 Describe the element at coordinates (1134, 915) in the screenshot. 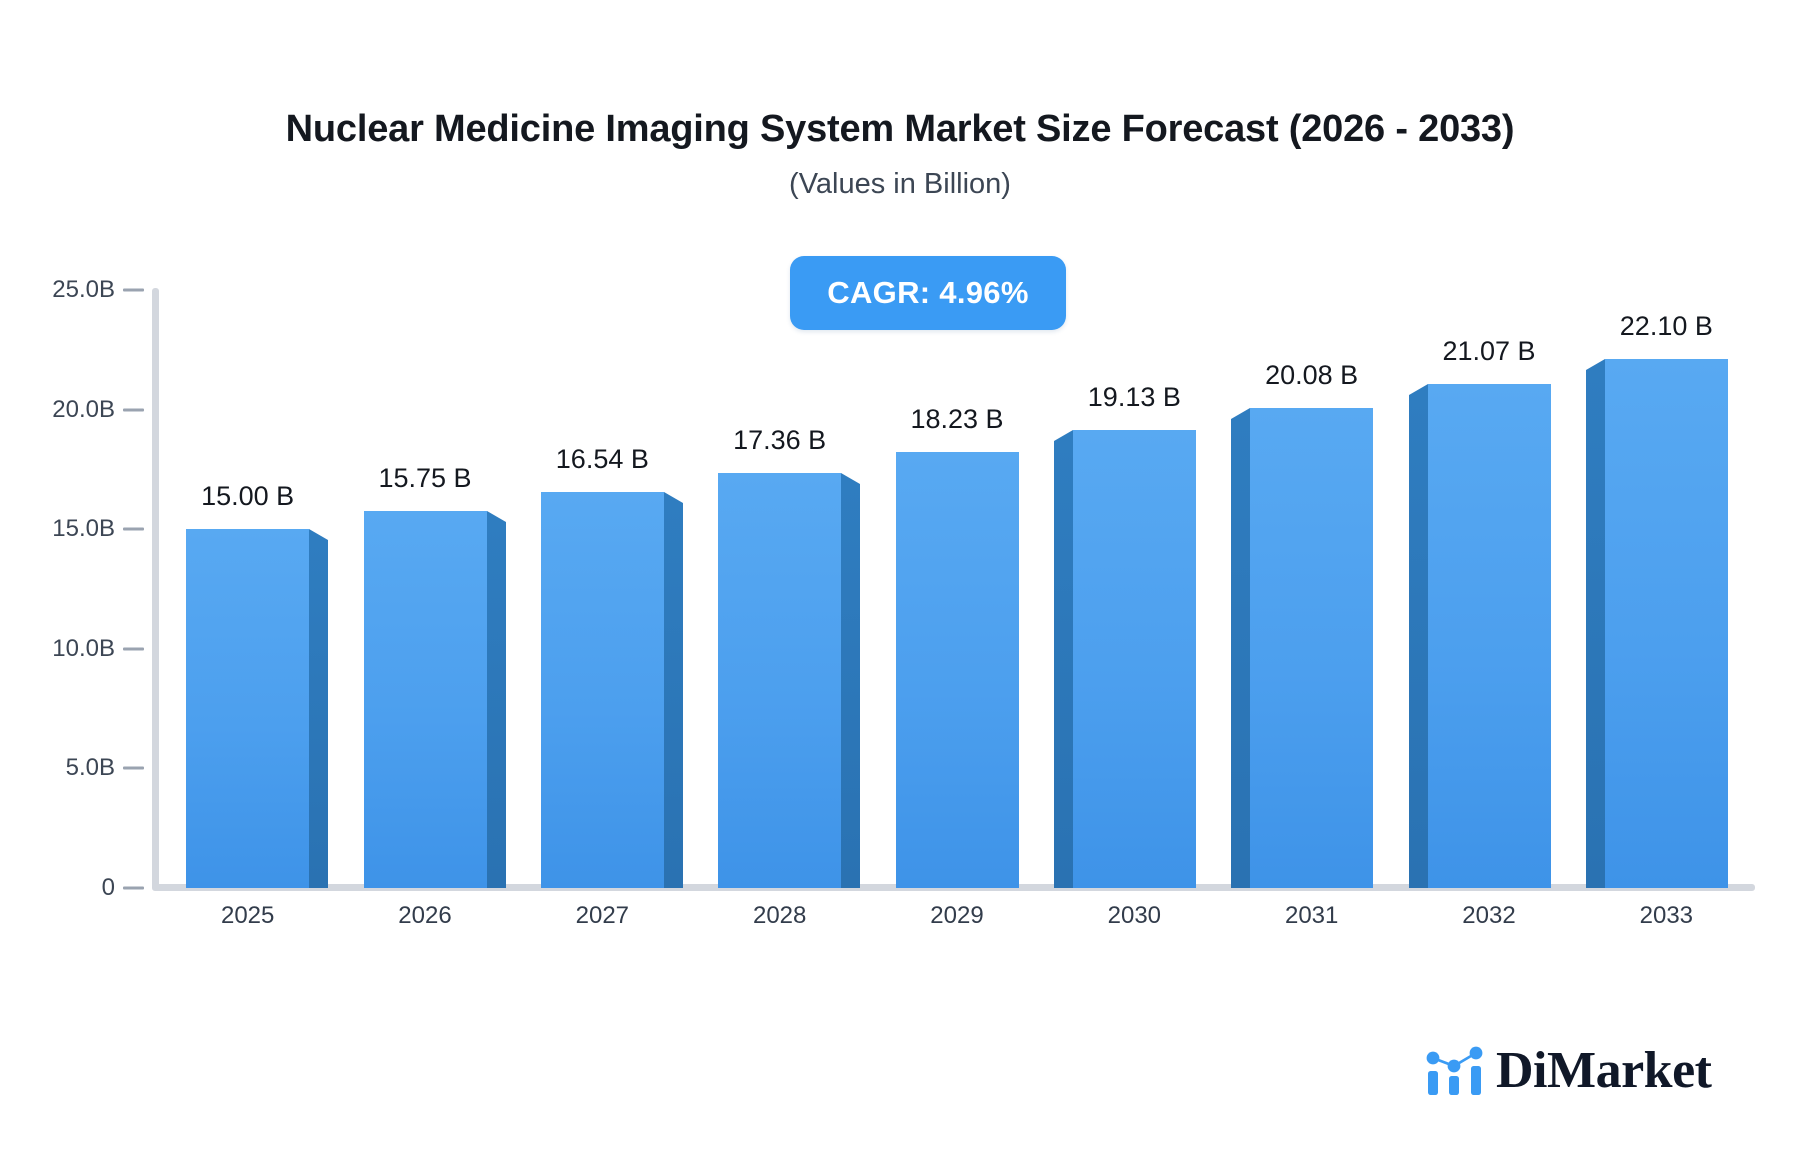

I see `x-tick-label-2030: 2030` at that location.